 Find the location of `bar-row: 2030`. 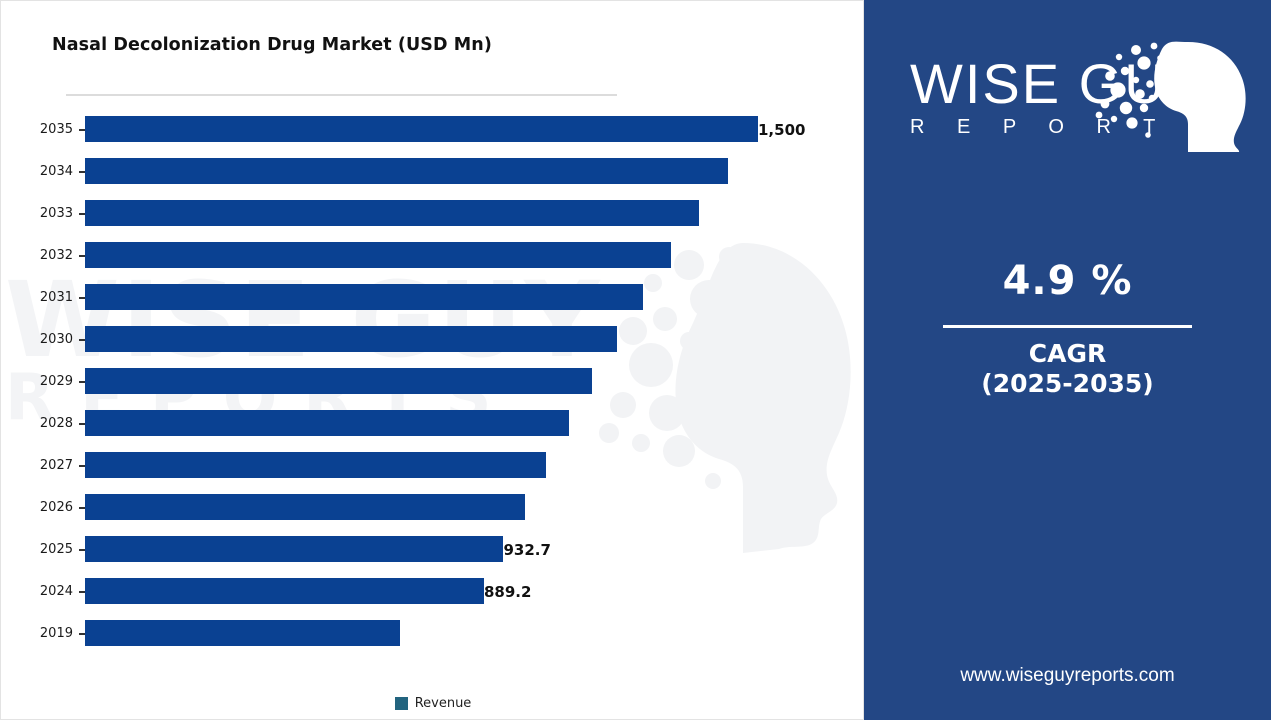

bar-row: 2030 is located at coordinates (432, 340).